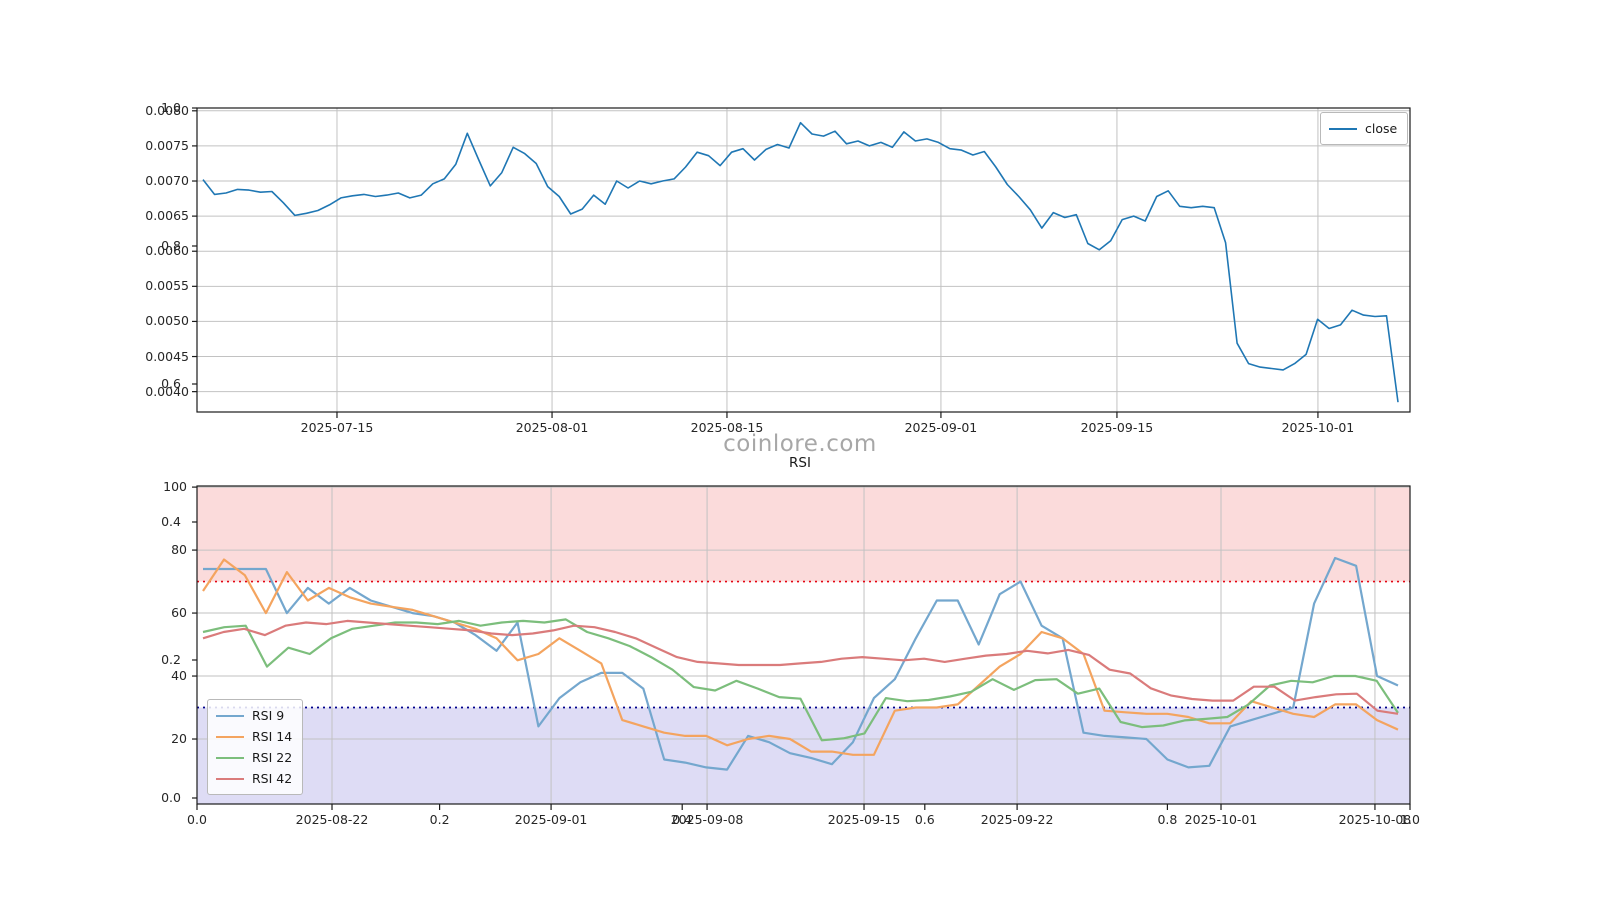  Describe the element at coordinates (171, 245) in the screenshot. I see `hidden-ytick-label: 0.8` at that location.